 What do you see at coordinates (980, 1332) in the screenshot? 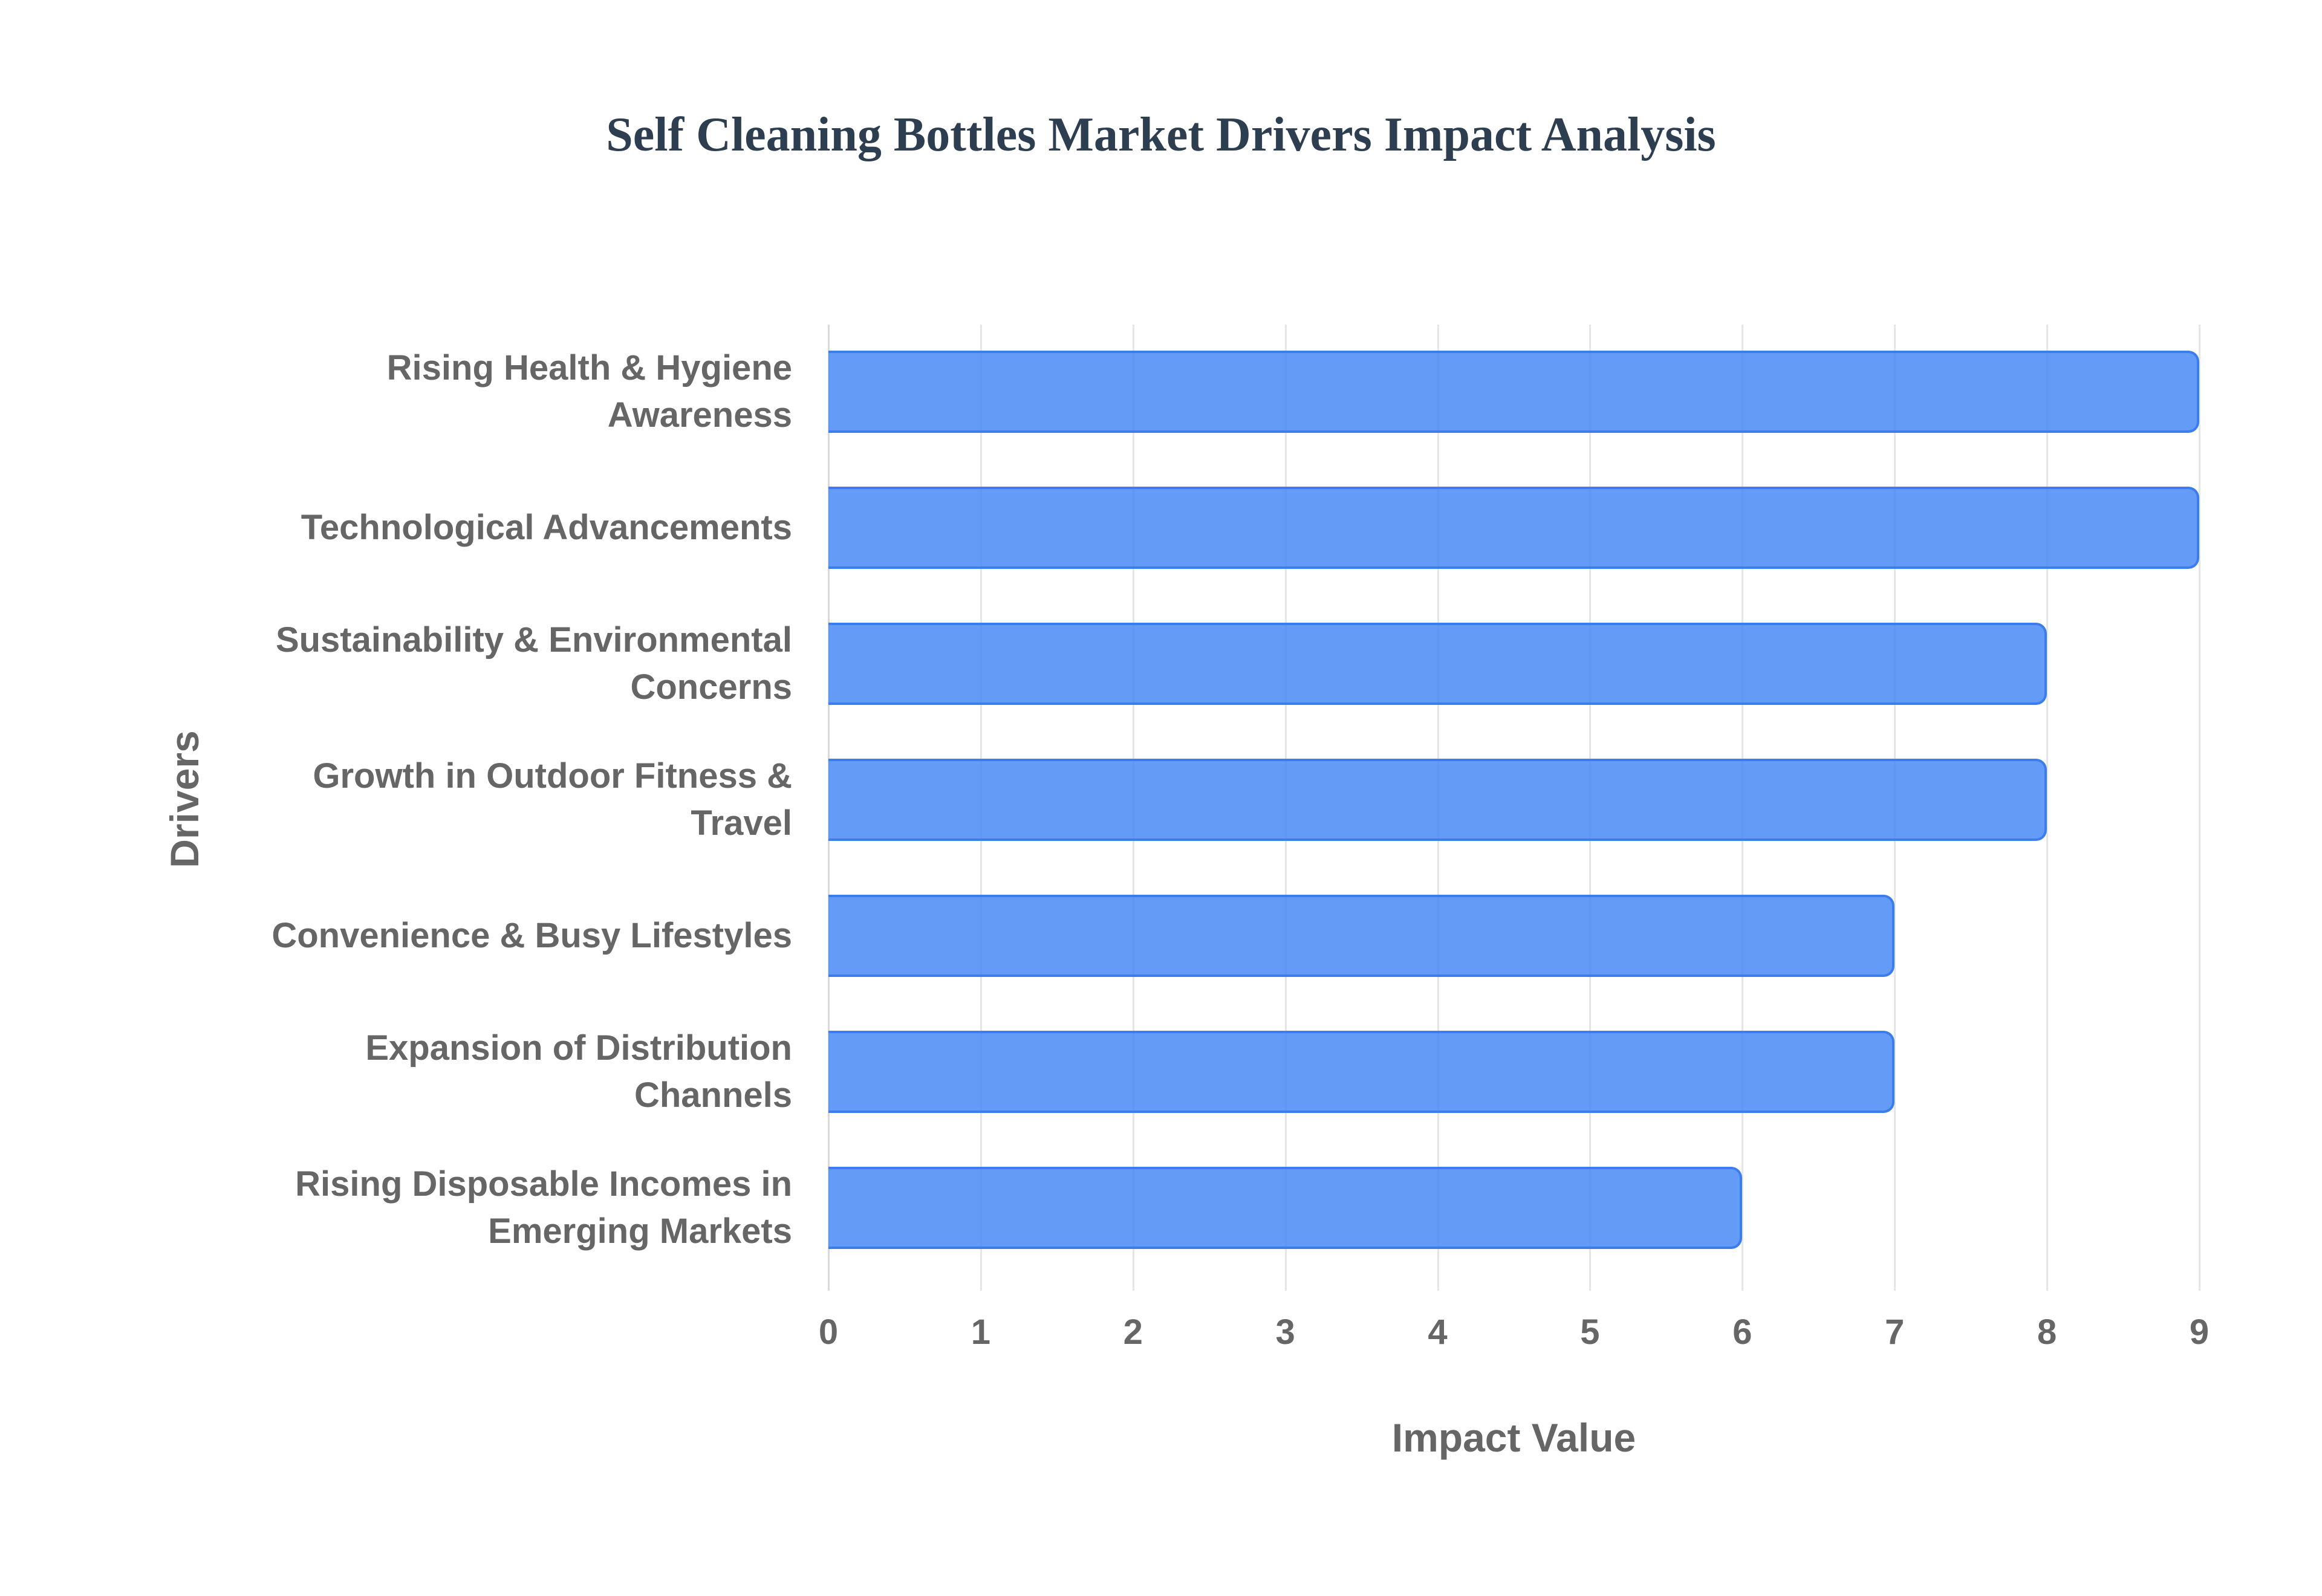
I see `x-tick-label: 1` at bounding box center [980, 1332].